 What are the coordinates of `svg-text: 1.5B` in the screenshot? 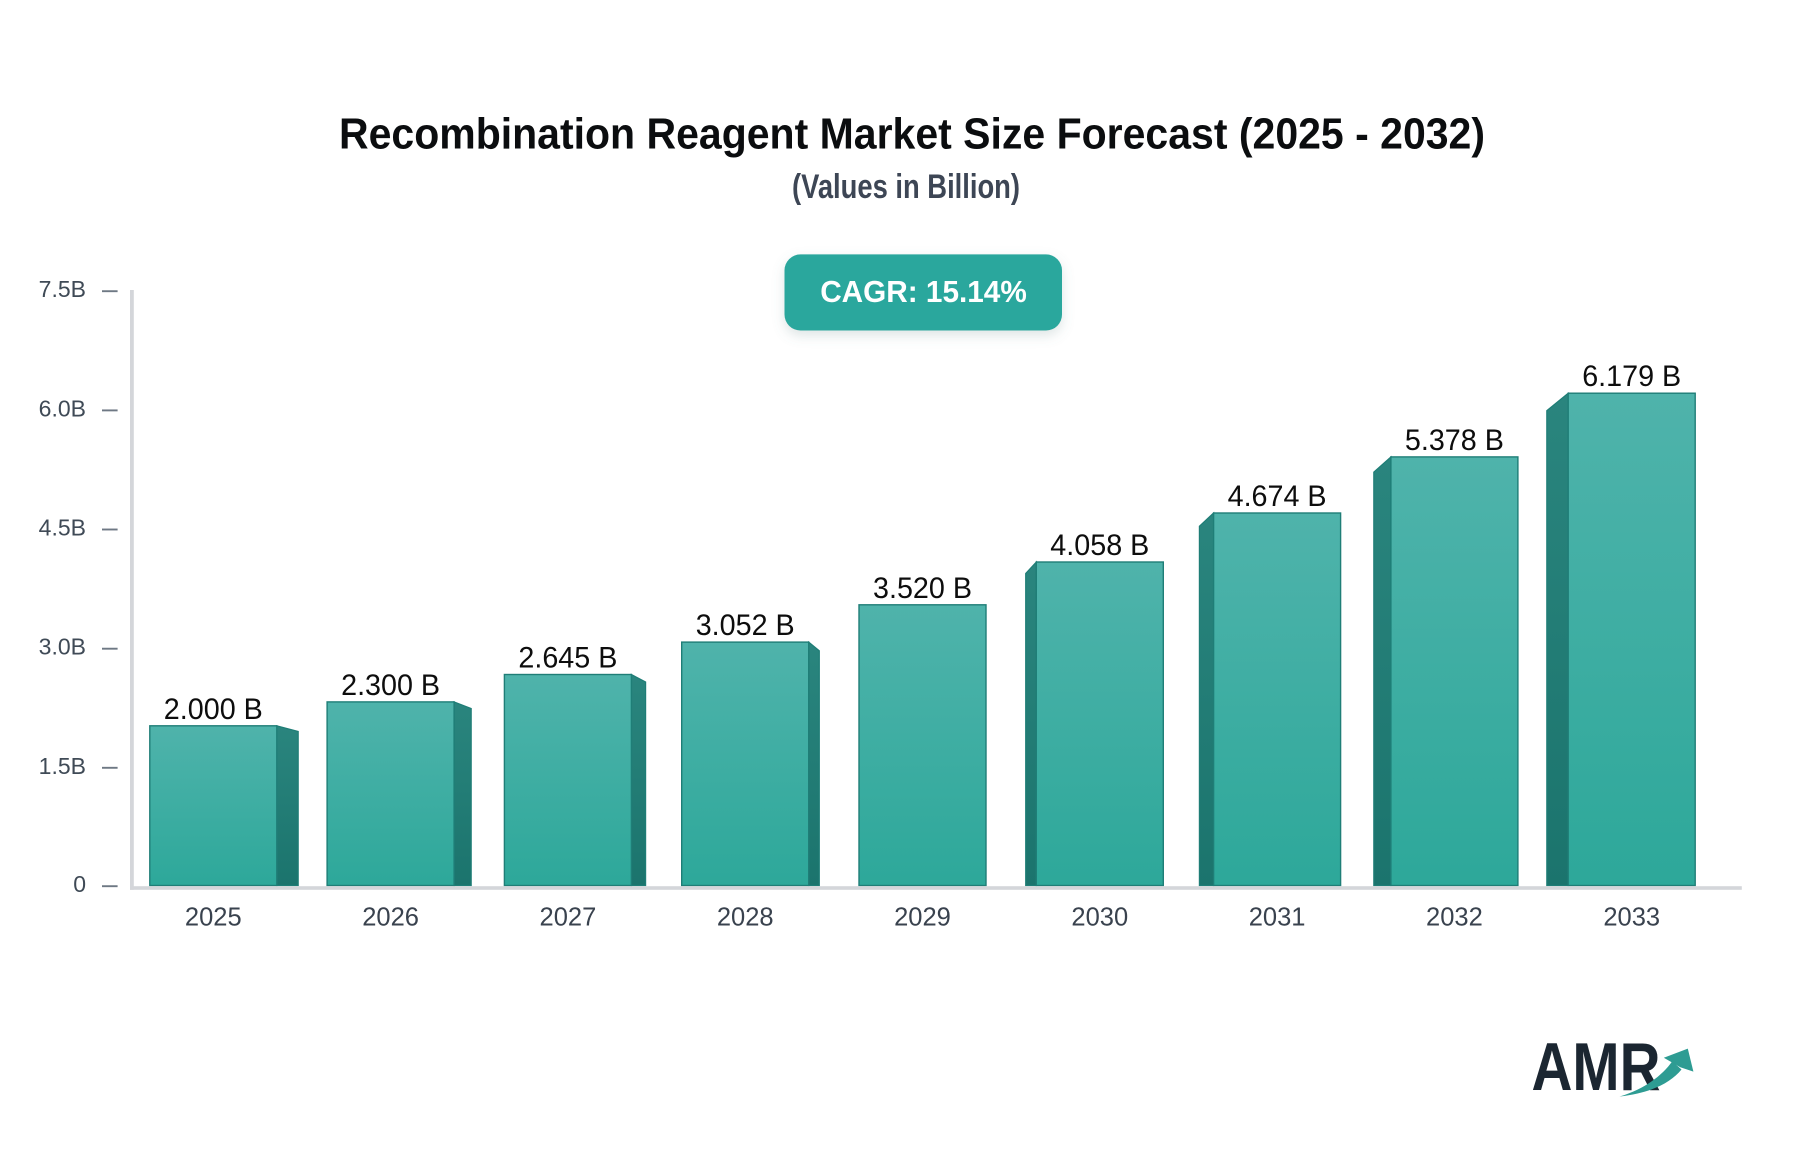 It's located at (62, 766).